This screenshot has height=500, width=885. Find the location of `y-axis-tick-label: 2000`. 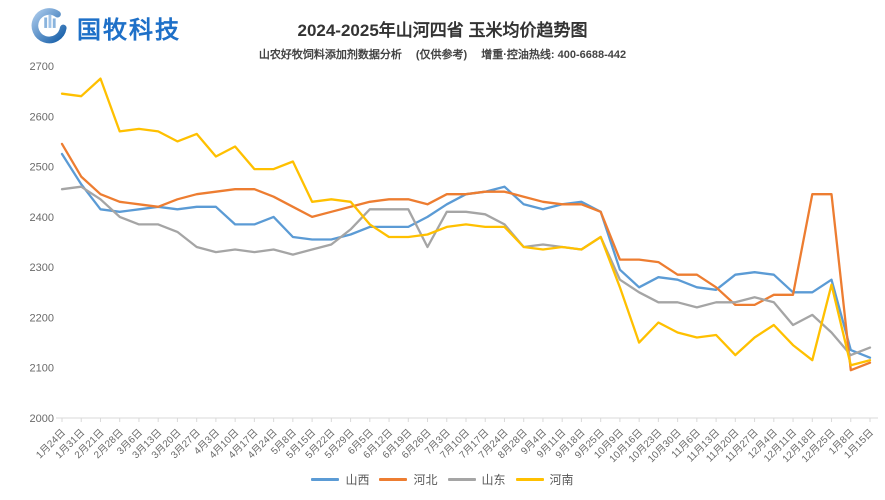

y-axis-tick-label: 2000 is located at coordinates (42, 419).